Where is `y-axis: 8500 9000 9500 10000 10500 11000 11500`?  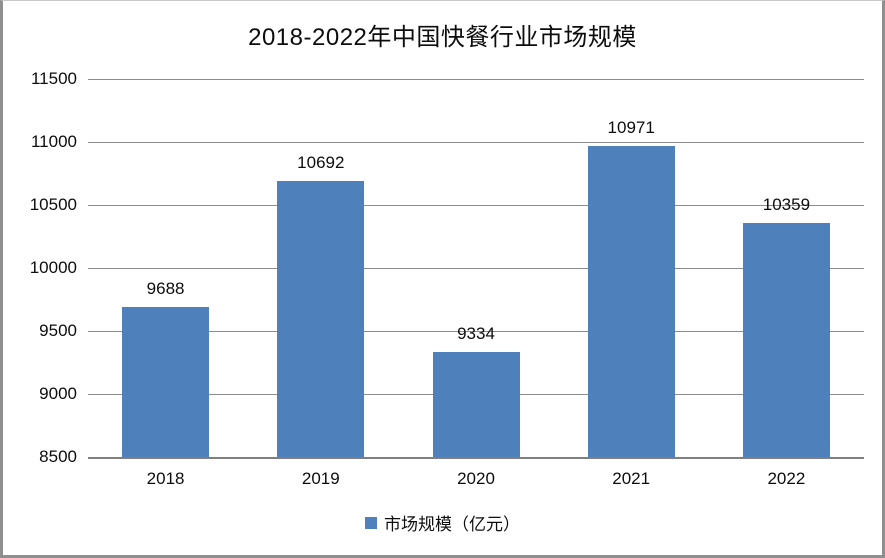
y-axis: 8500 9000 9500 10000 10500 11000 11500 is located at coordinates (40, 267).